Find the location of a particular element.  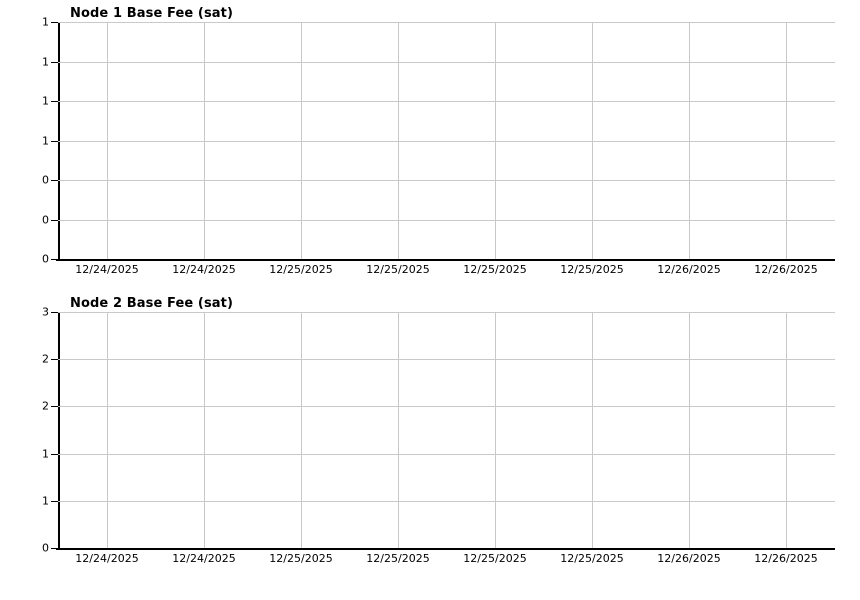

y-tick-label: 3 is located at coordinates (45, 312).